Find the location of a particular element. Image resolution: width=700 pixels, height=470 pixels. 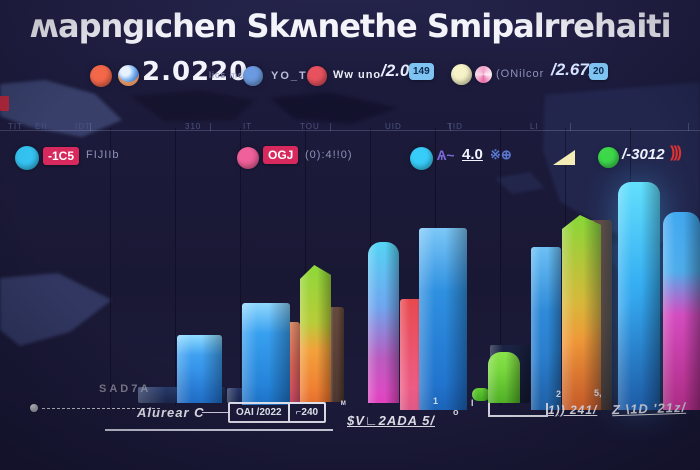

legend-garbled-b: (0):4!!0) is located at coordinates (329, 155).